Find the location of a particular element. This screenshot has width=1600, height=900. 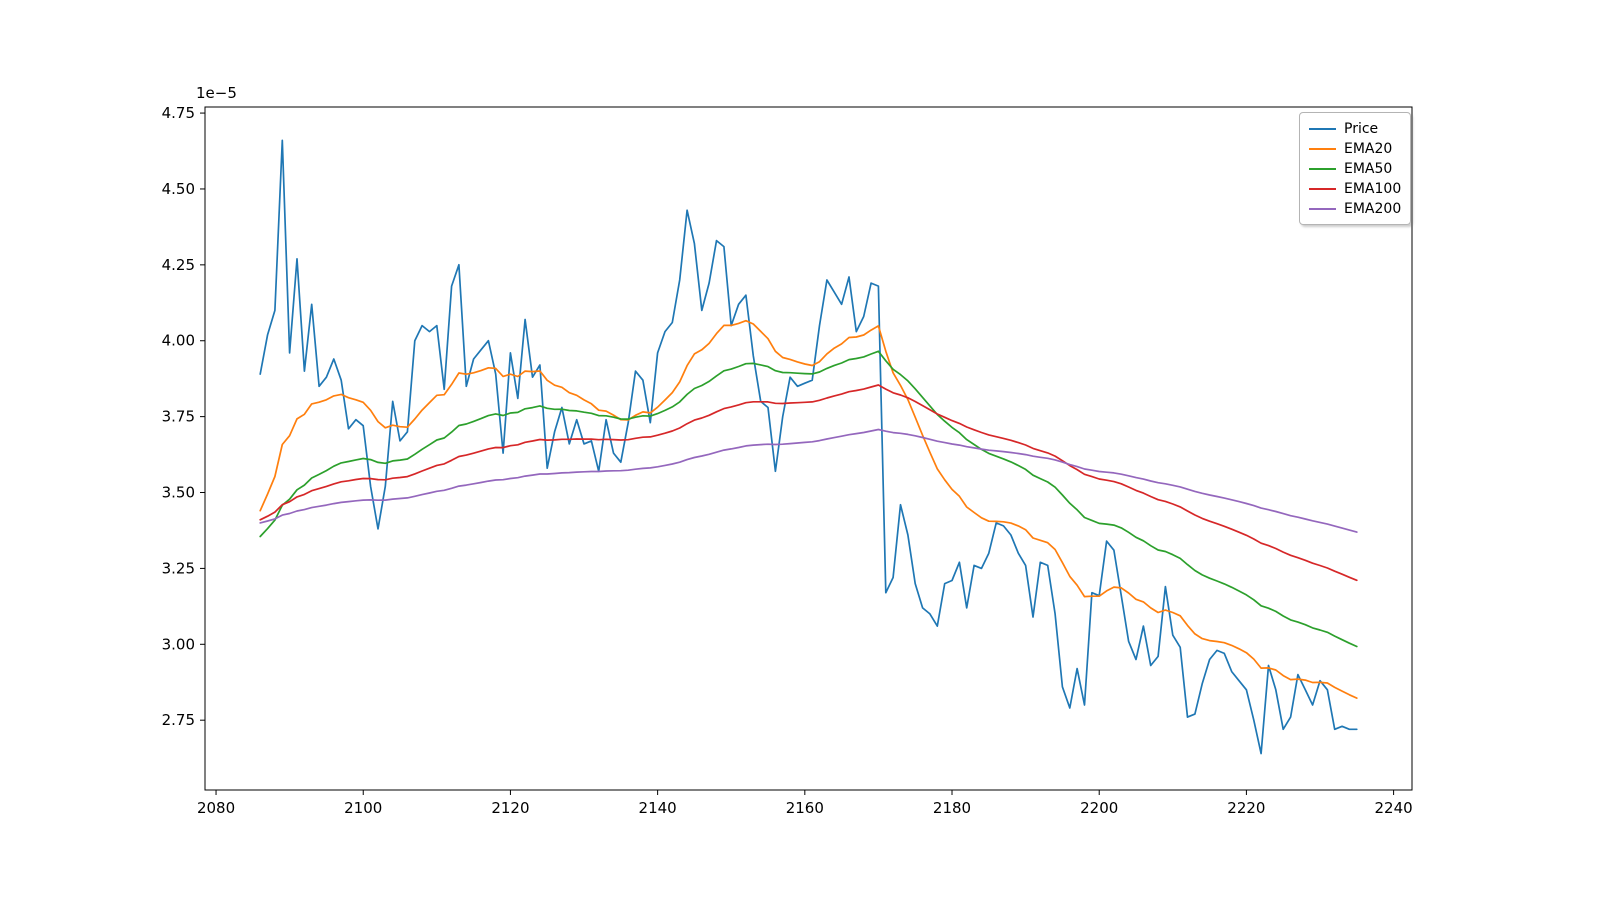

x-tick-label: 2120 is located at coordinates (510, 808).